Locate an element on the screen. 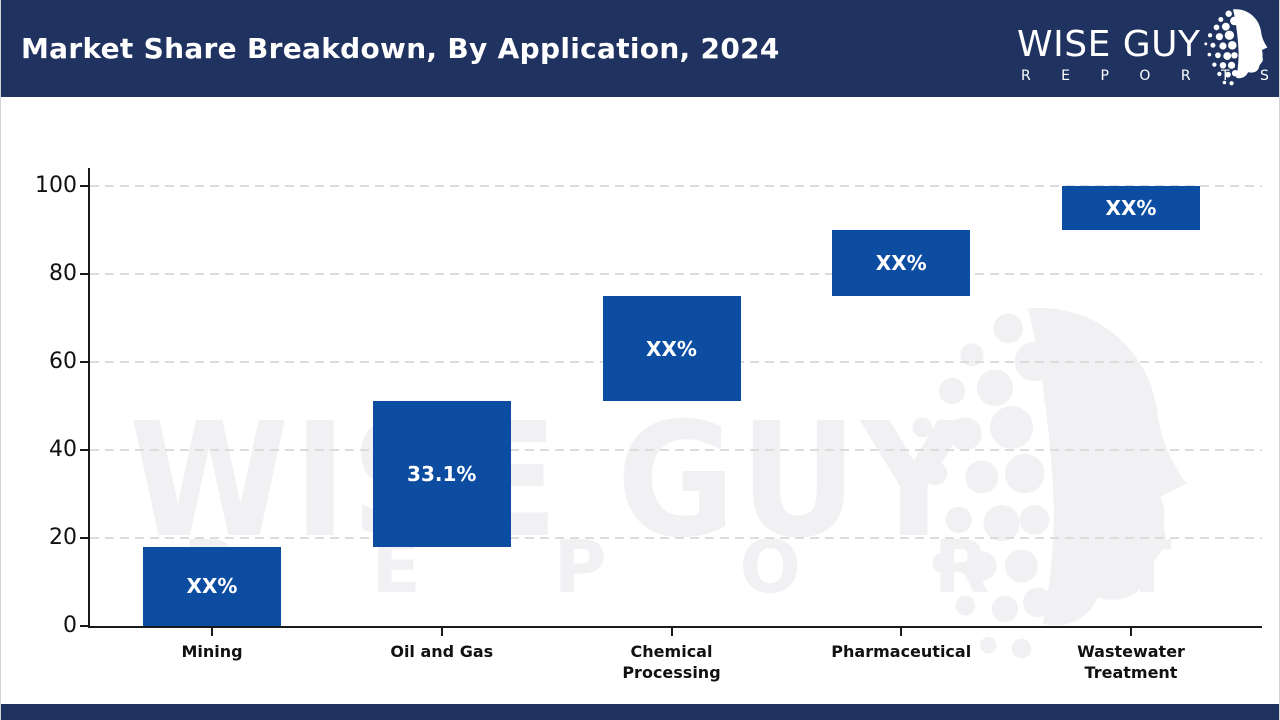 This screenshot has height=720, width=1280. y-tick-label-60: 60 is located at coordinates (63, 361).